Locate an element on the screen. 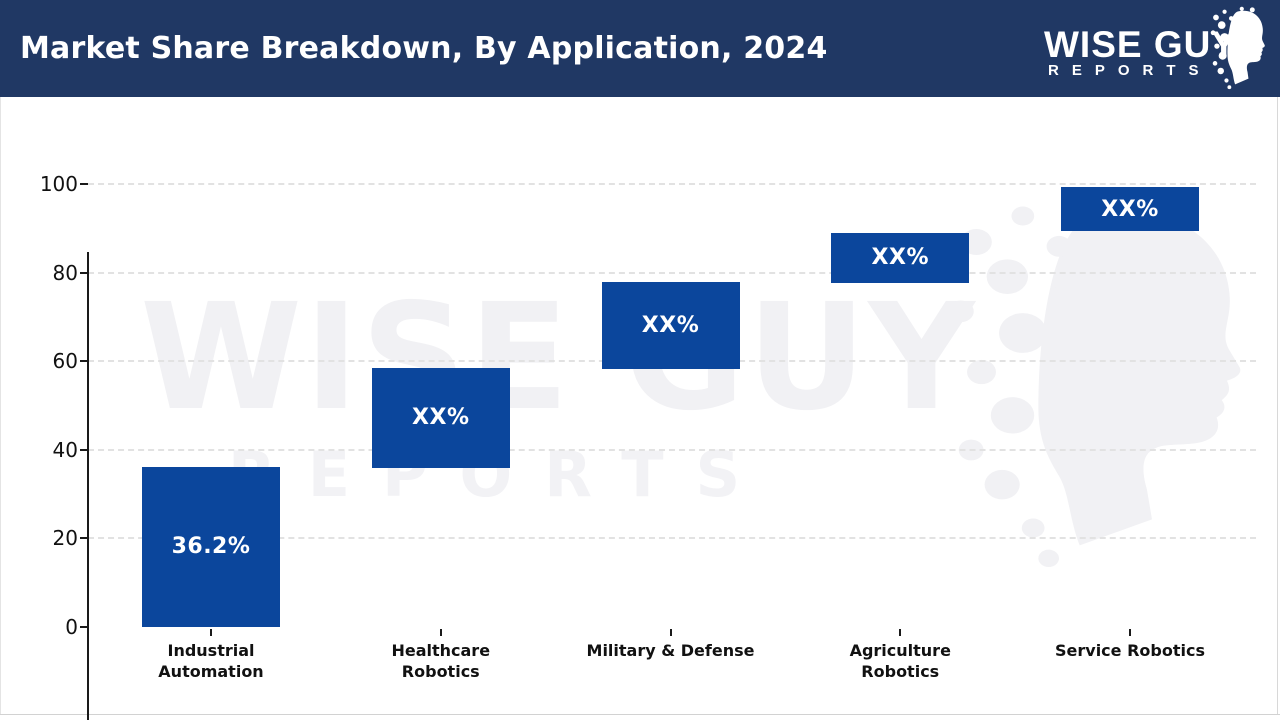 This screenshot has width=1280, height=720. bar-value-label-2: XX% is located at coordinates (441, 418).